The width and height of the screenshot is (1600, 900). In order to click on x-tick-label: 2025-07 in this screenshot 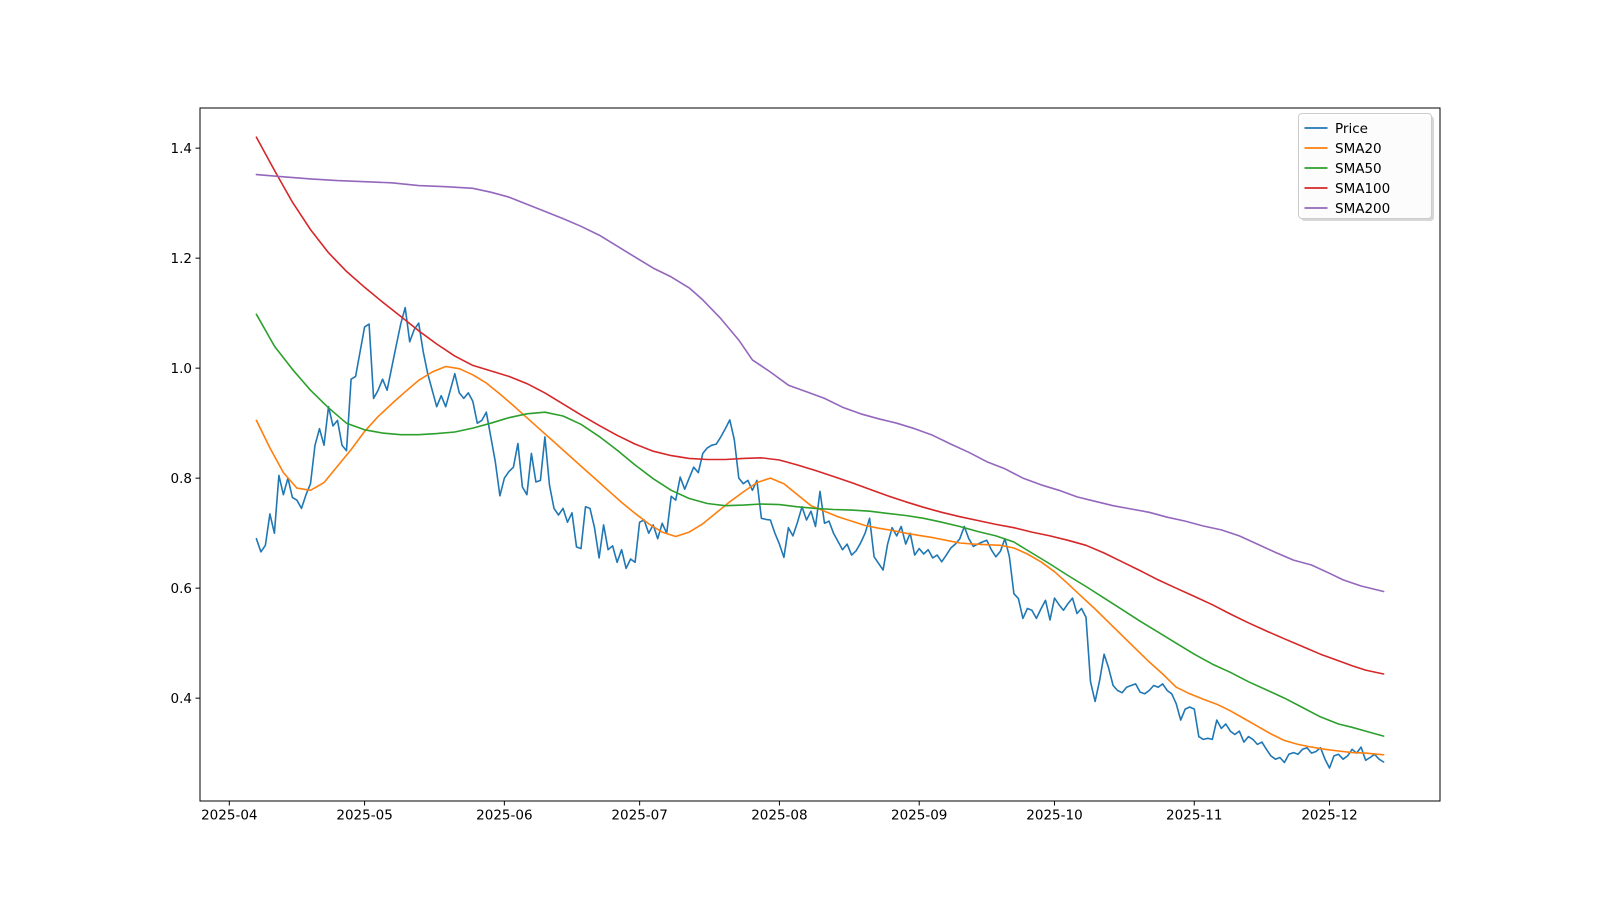, I will do `click(639, 816)`.